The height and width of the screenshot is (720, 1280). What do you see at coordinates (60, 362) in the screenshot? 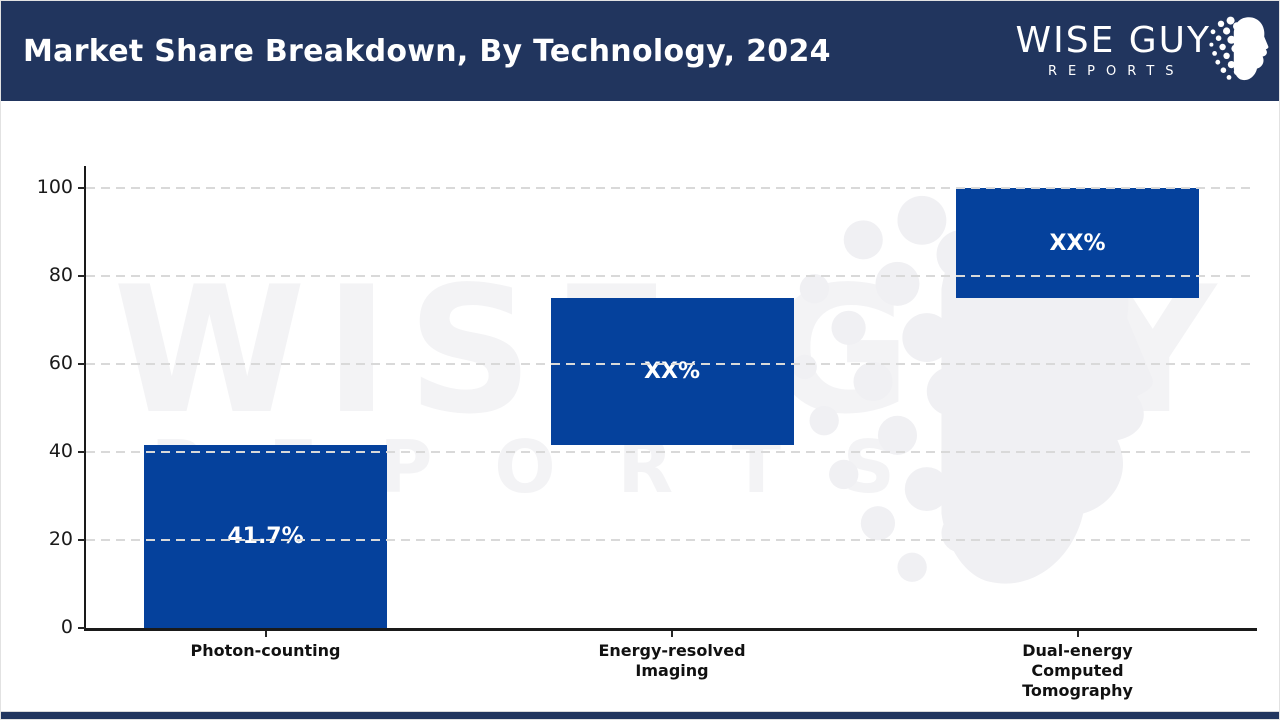
I see `y-tick-label: 60` at bounding box center [60, 362].